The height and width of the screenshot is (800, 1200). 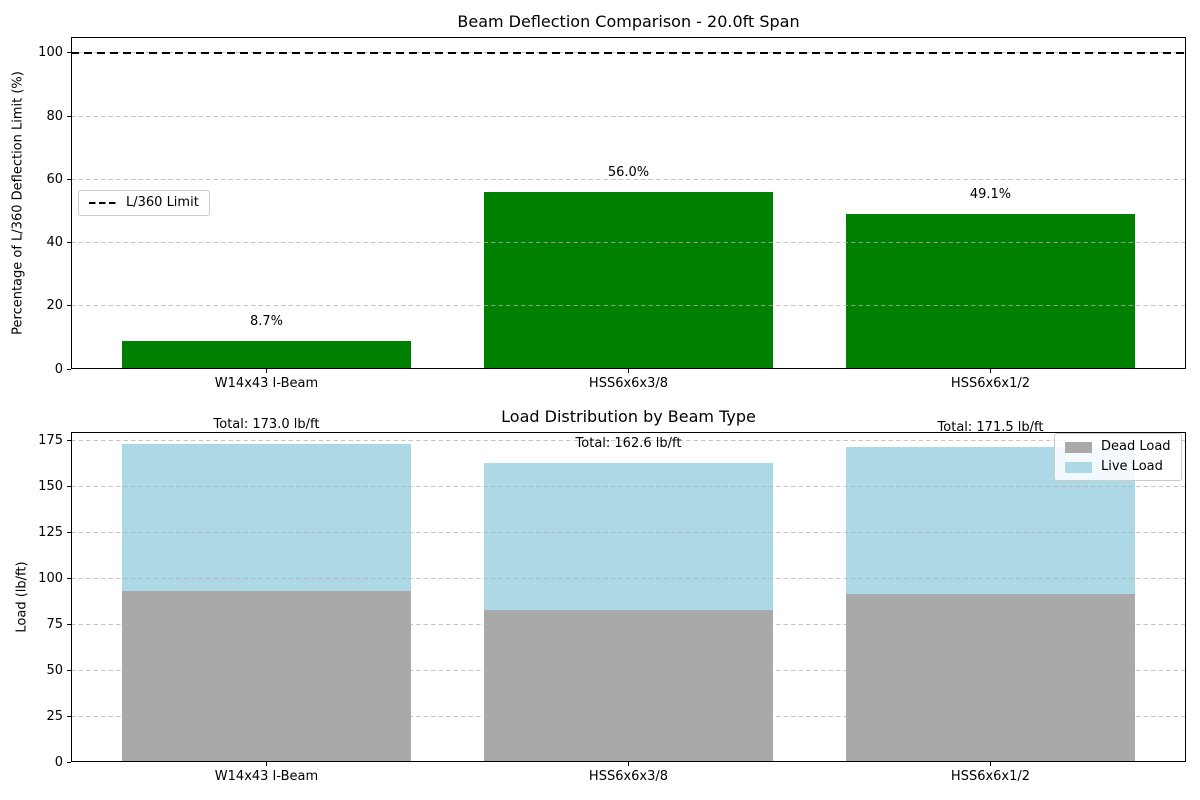 I want to click on deflection-chart-title: Beam Deflection Comparison - 20.0ft Span, so click(x=628, y=21).